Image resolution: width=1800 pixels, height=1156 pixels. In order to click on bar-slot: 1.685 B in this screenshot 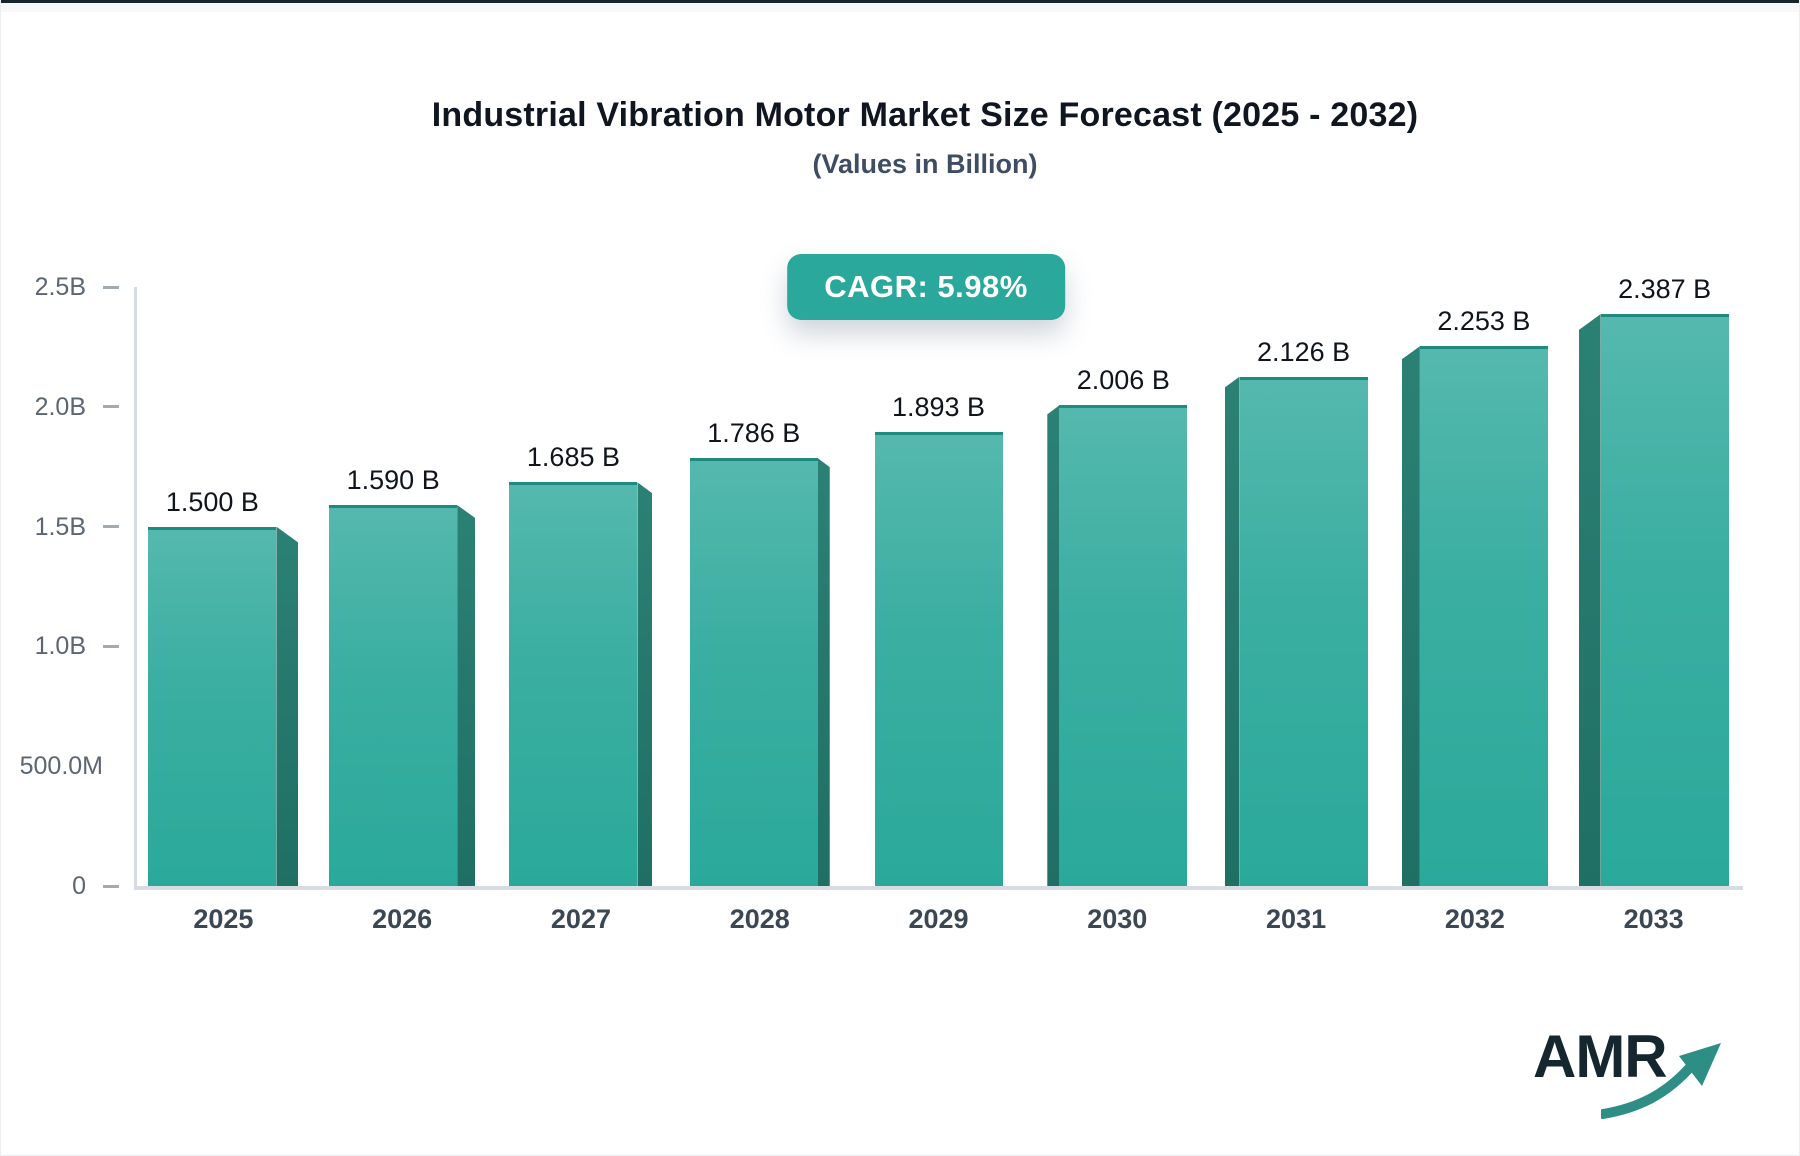, I will do `click(581, 586)`.